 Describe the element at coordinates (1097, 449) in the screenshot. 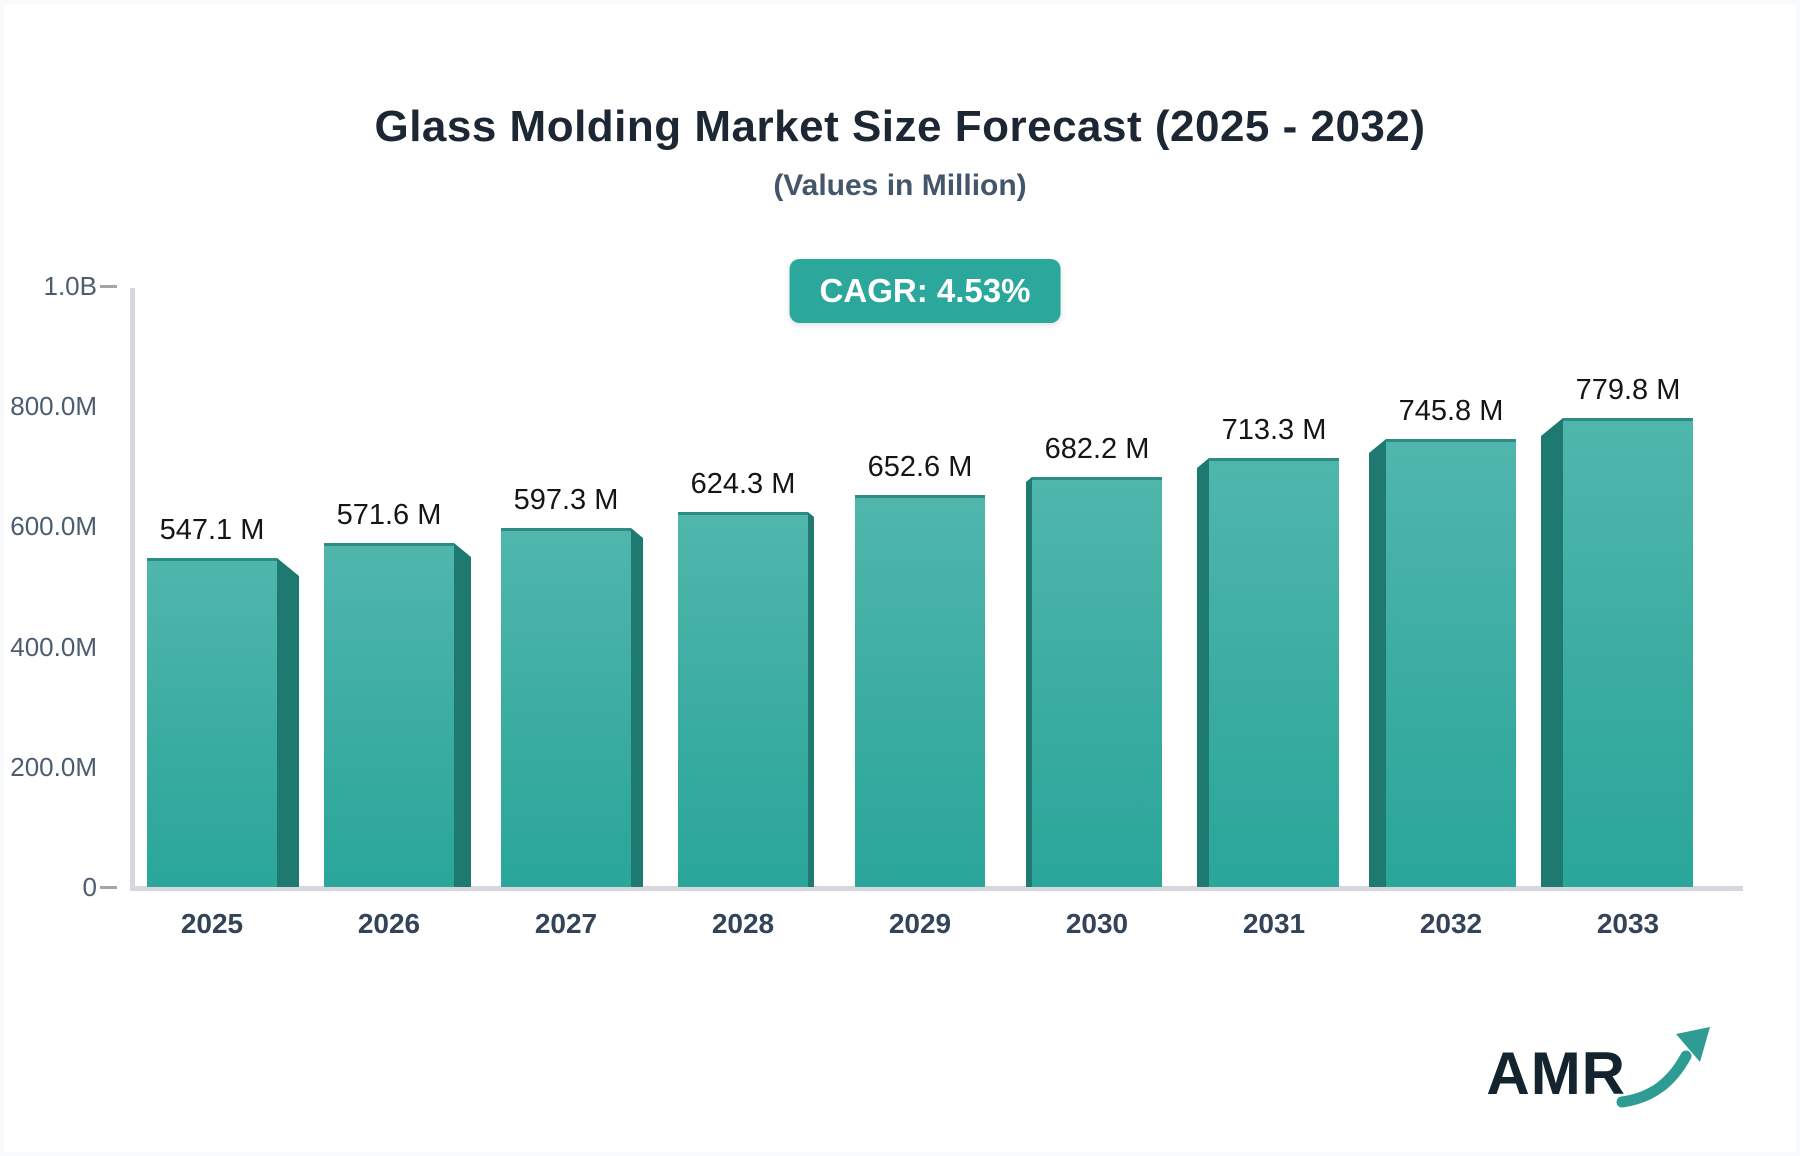

I see `bar-value-label: 682.2 M` at that location.